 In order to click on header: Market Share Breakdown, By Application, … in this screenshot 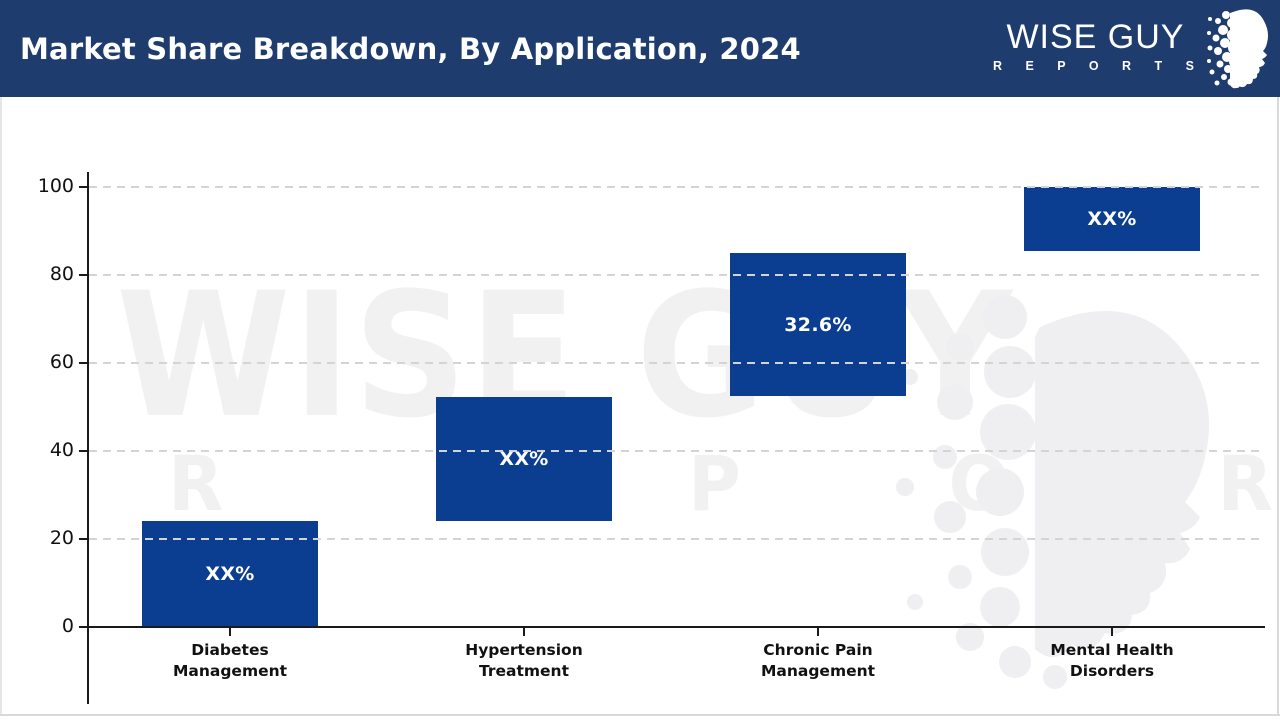, I will do `click(640, 48)`.